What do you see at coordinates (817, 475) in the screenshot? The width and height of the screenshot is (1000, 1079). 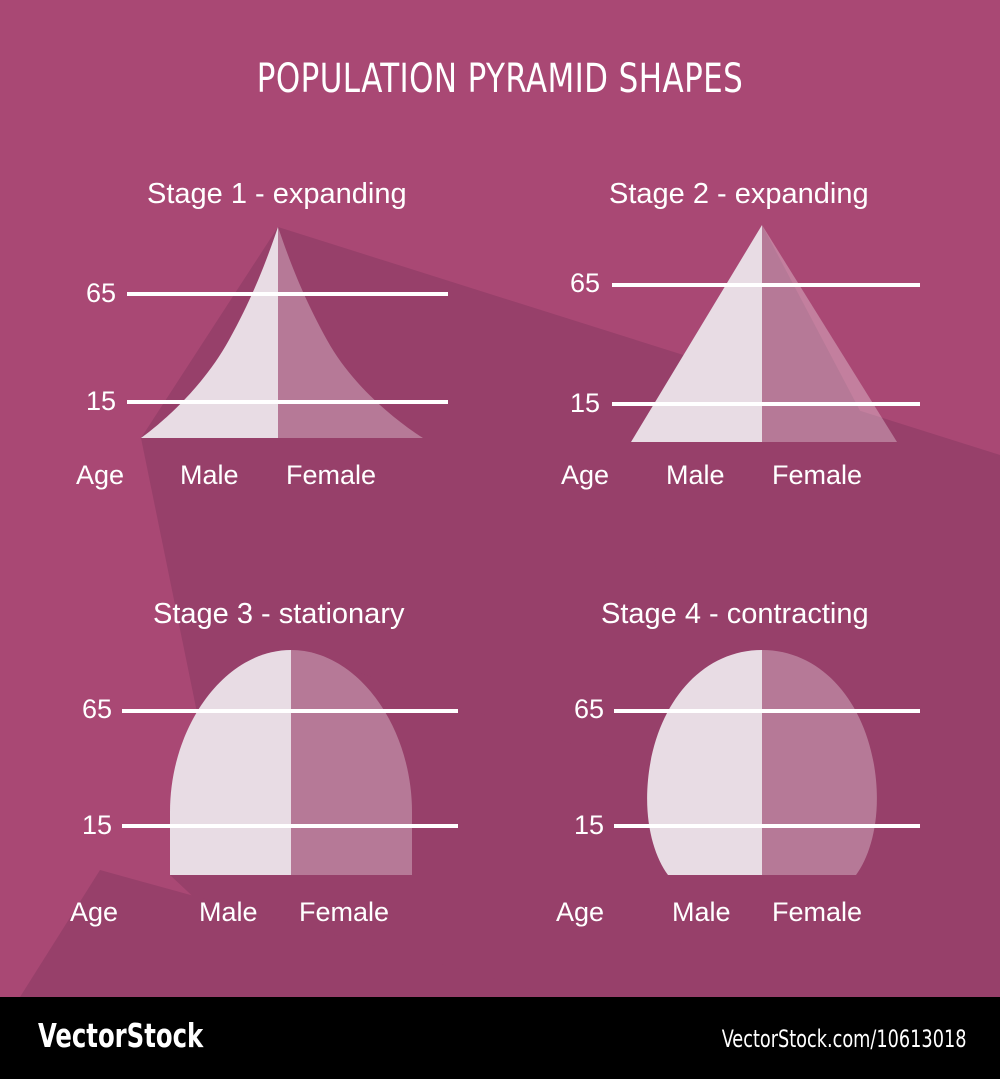 I see `stage-2-legend-female: Female` at bounding box center [817, 475].